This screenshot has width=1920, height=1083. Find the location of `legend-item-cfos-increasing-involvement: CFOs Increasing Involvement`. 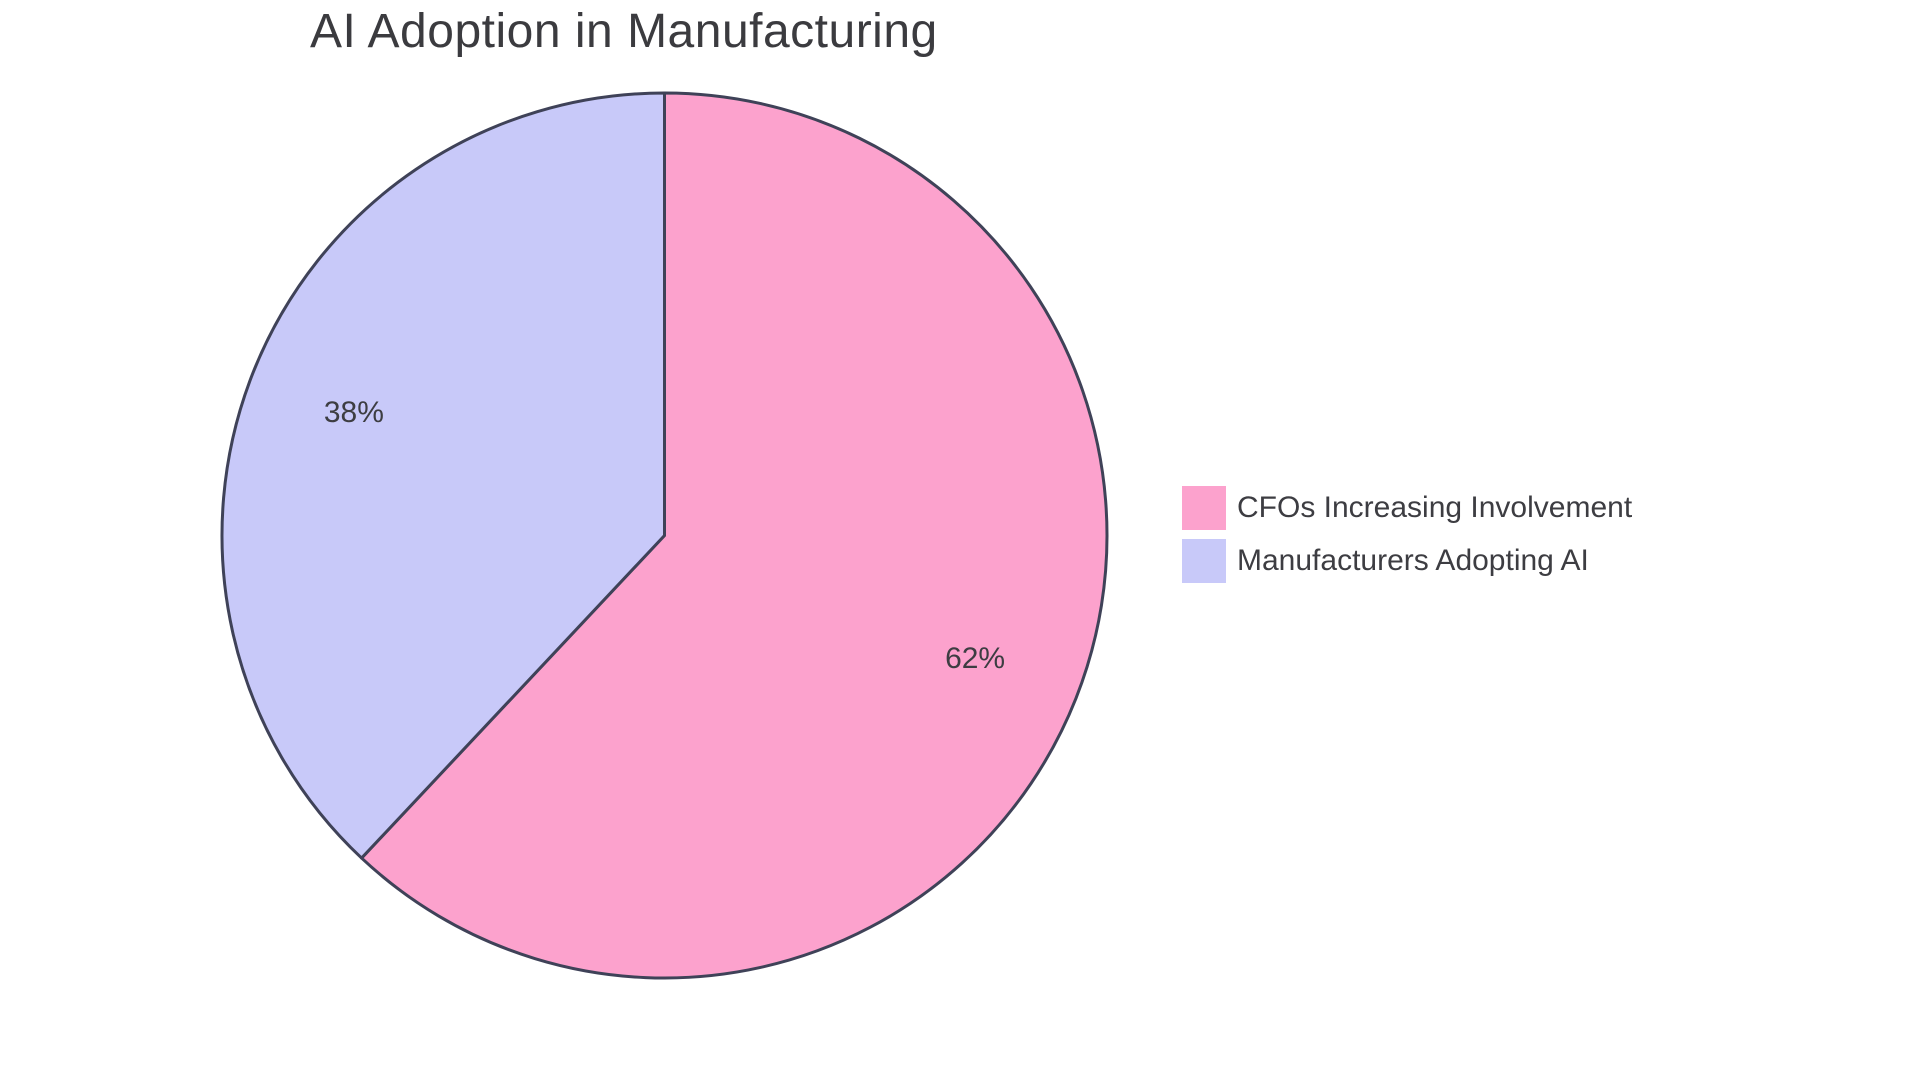

legend-item-cfos-increasing-involvement: CFOs Increasing Involvement is located at coordinates (1407, 508).